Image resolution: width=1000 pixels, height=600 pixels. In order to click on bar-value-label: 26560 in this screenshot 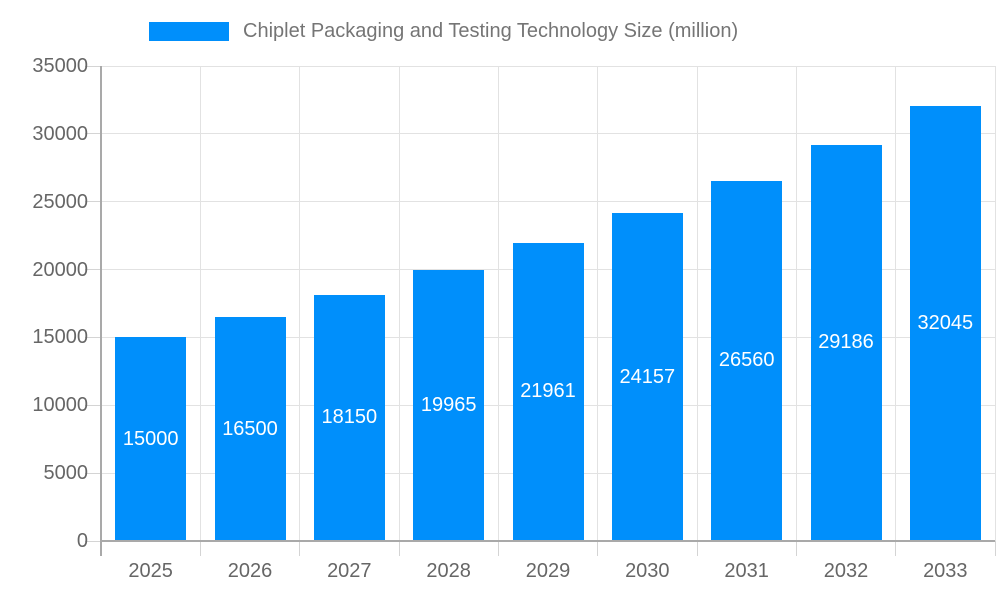, I will do `click(746, 360)`.